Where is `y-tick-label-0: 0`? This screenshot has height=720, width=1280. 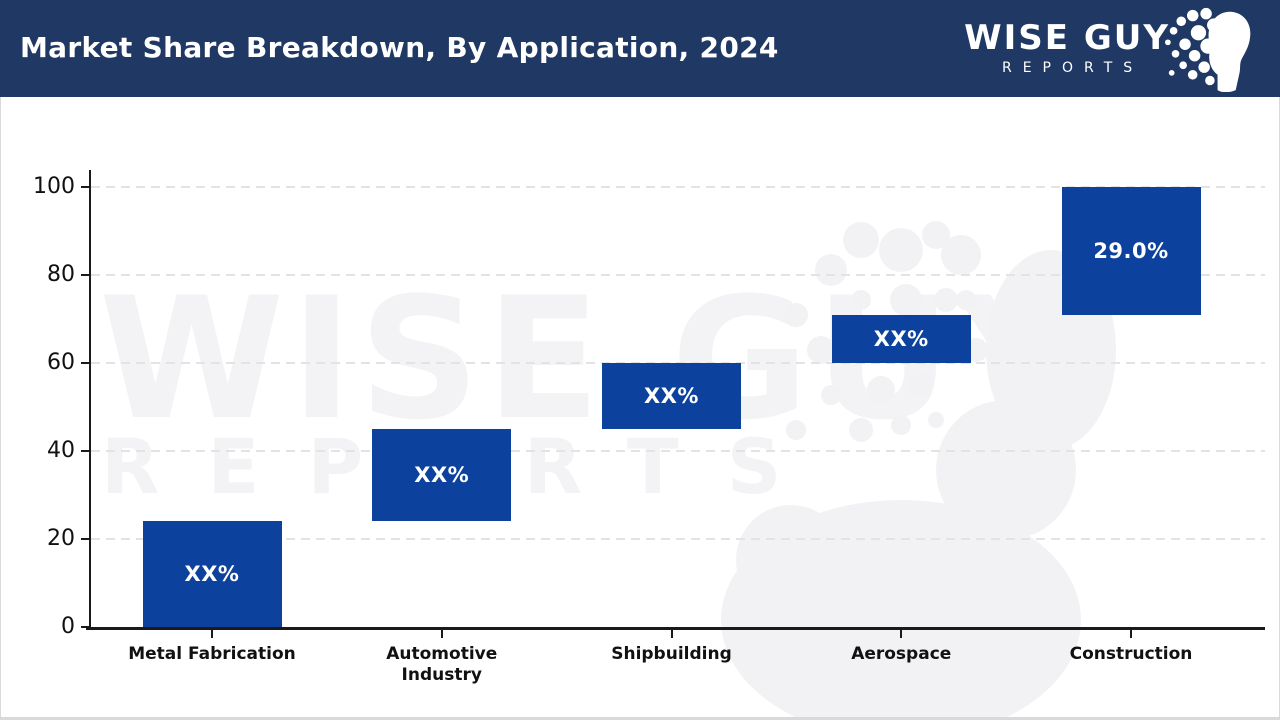 y-tick-label-0: 0 is located at coordinates (68, 626).